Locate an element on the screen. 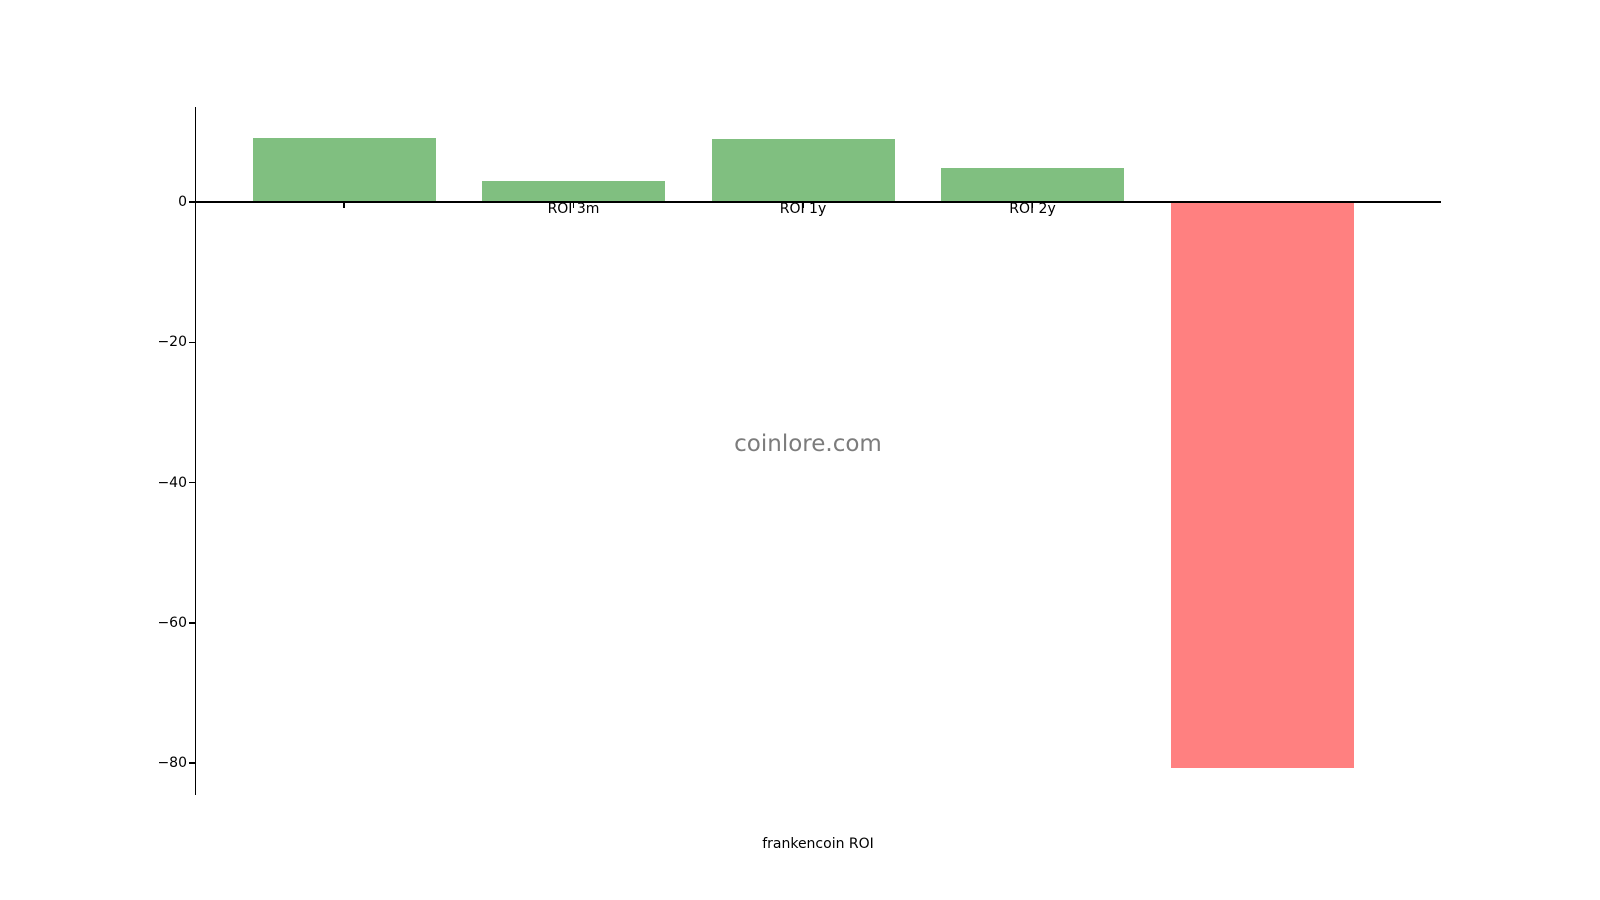  x-tick-label: ROI 3m is located at coordinates (573, 209).